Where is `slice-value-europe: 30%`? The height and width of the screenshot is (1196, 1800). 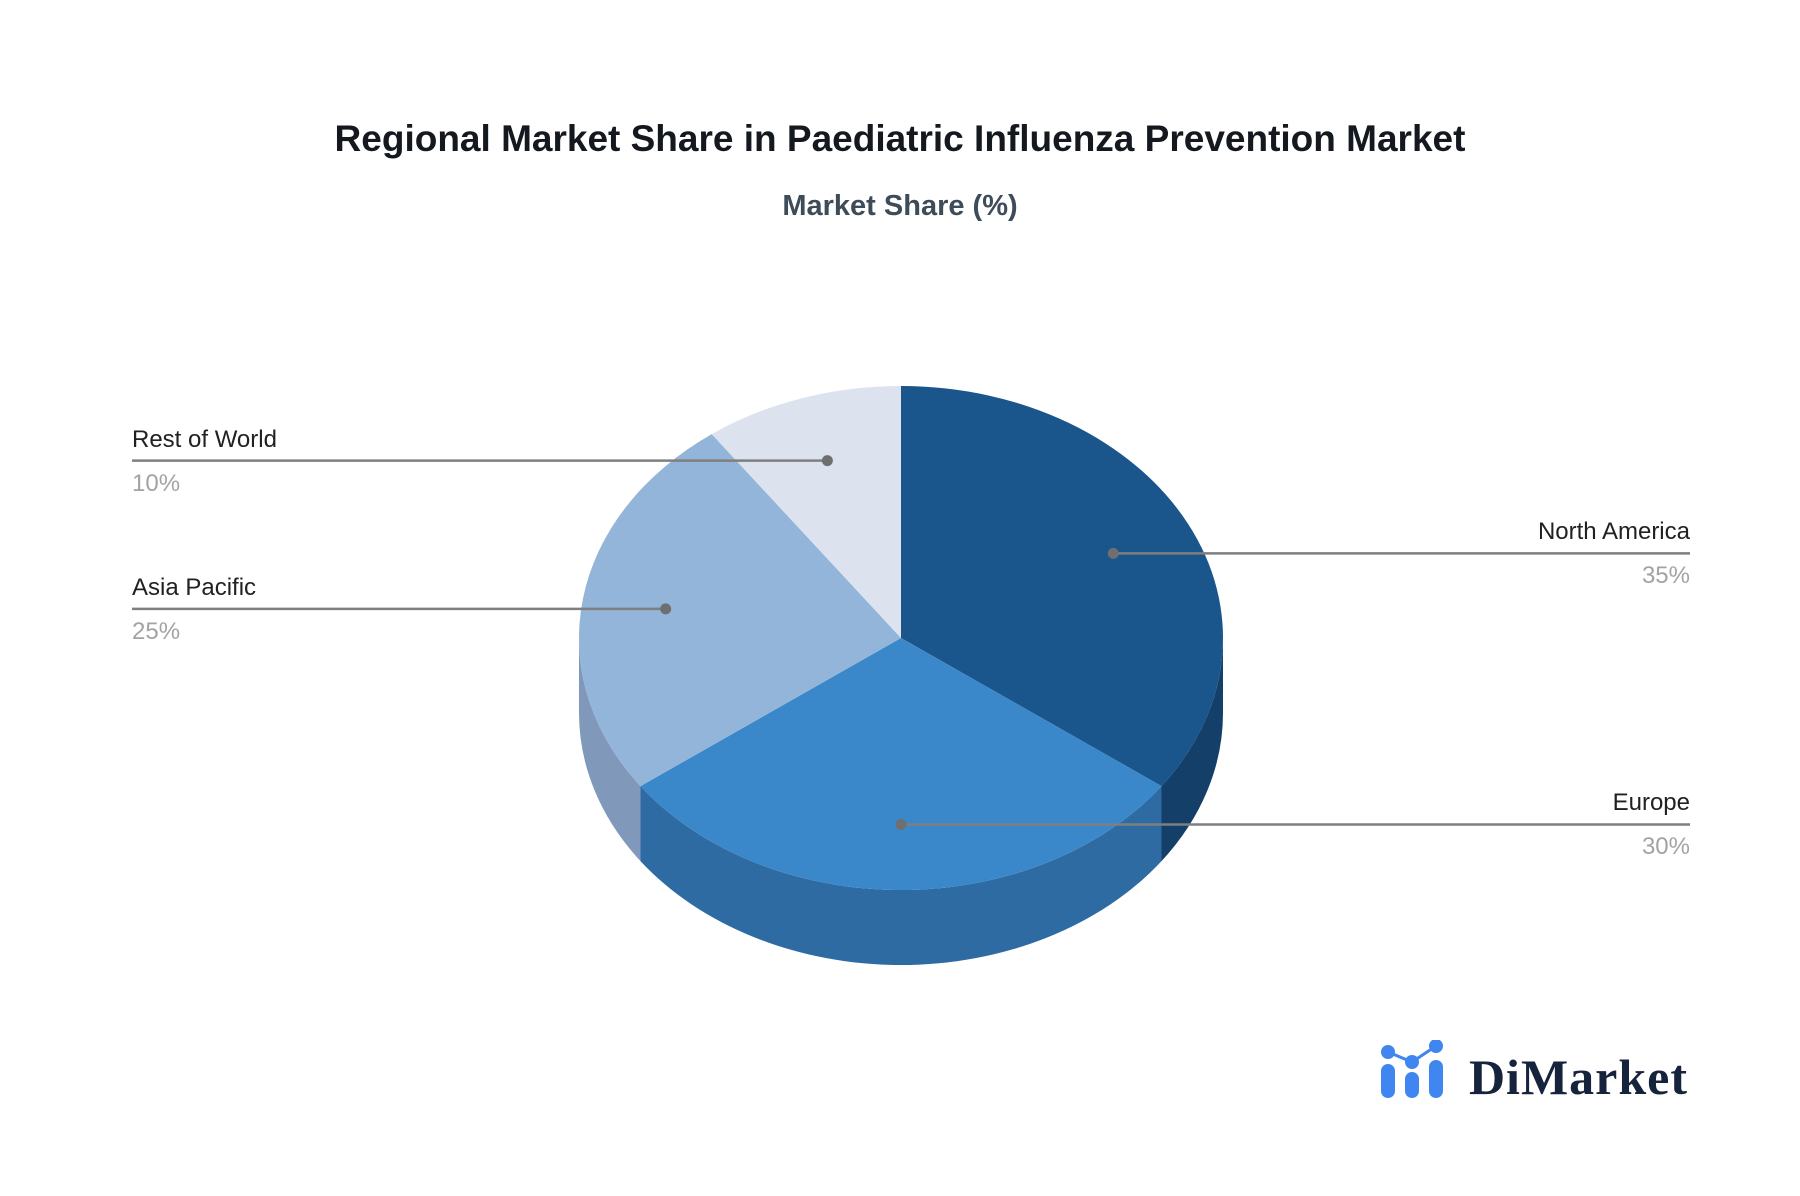
slice-value-europe: 30% is located at coordinates (1665, 847).